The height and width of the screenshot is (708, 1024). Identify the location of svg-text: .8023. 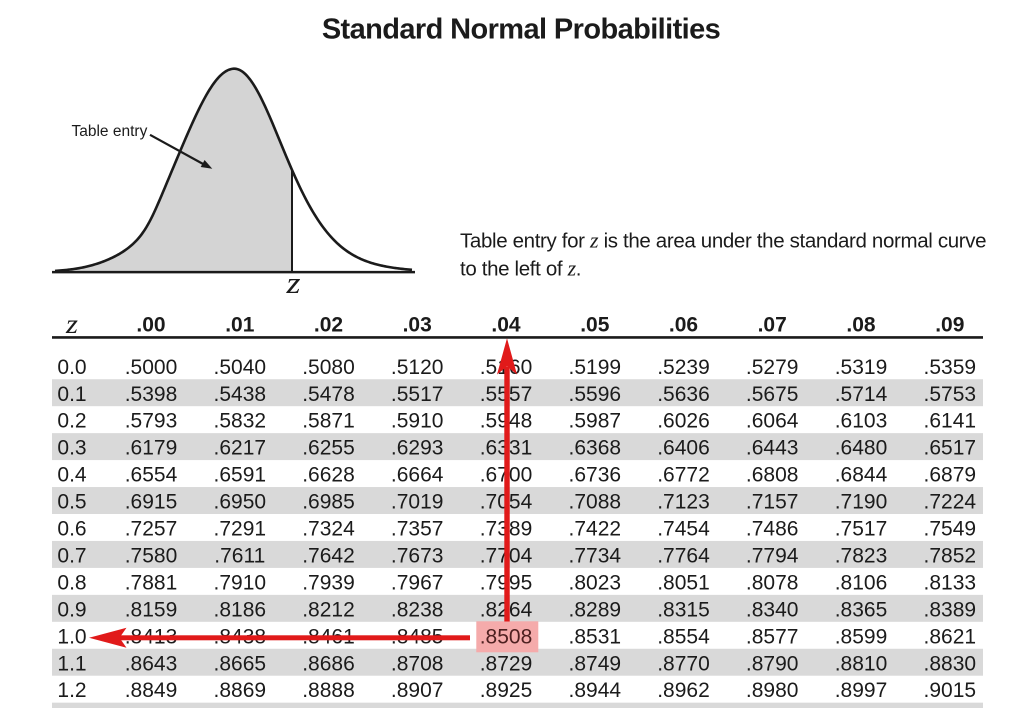
(595, 582).